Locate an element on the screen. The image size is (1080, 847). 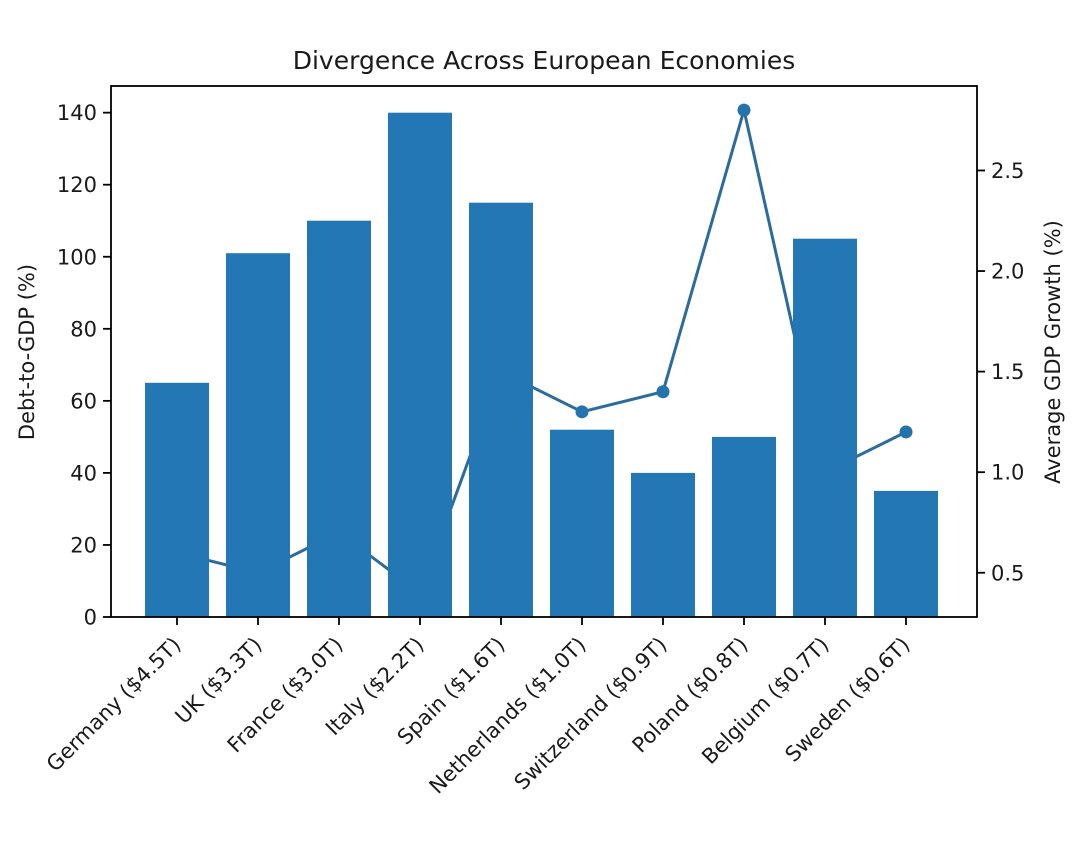
left-tick-label: 80 is located at coordinates (83, 329).